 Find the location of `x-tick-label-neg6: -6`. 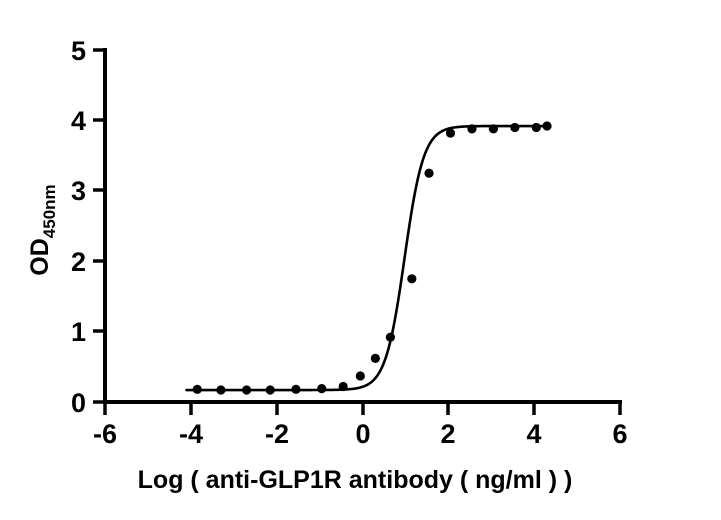

x-tick-label-neg6: -6 is located at coordinates (105, 434).